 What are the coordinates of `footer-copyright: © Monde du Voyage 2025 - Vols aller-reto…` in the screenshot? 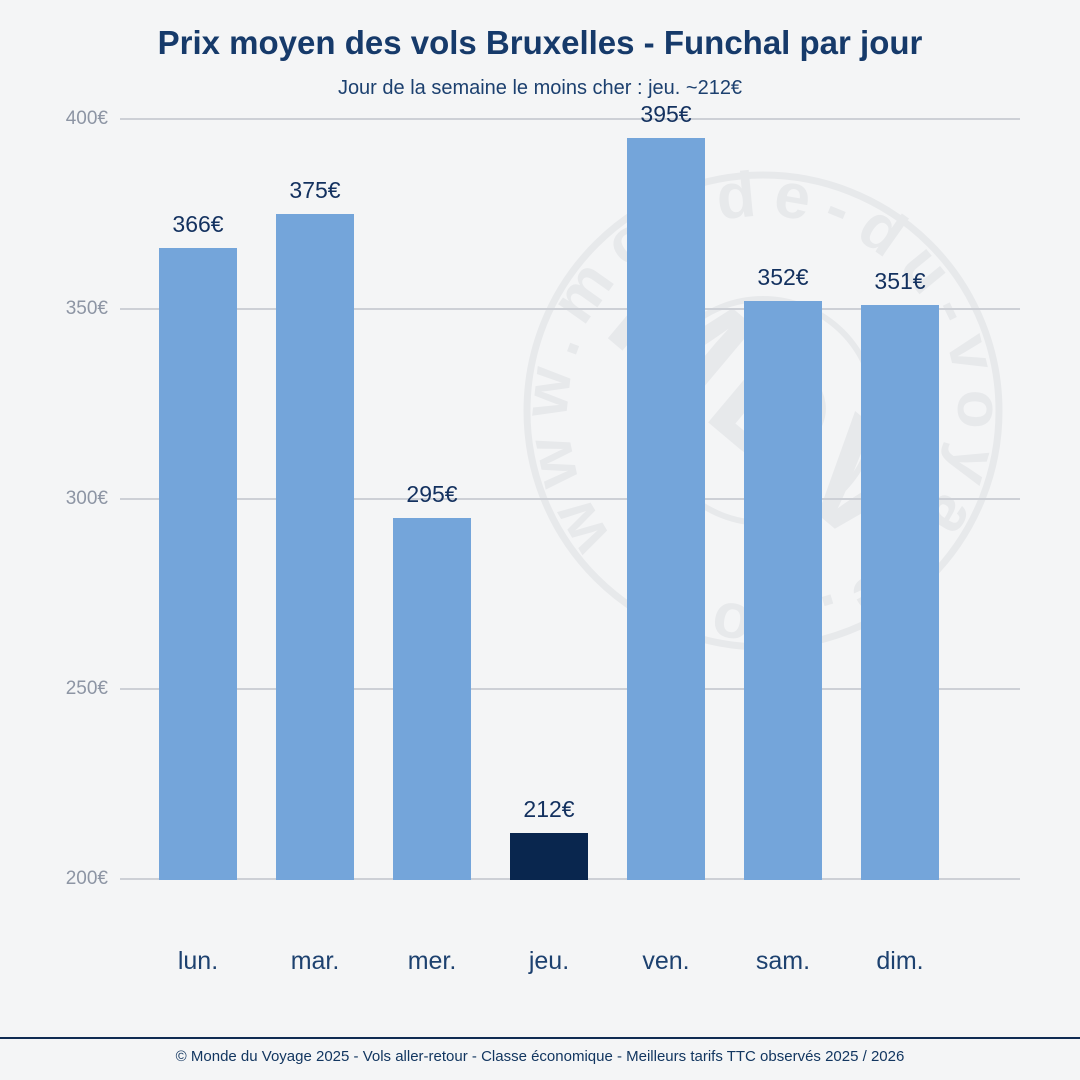 It's located at (540, 1056).